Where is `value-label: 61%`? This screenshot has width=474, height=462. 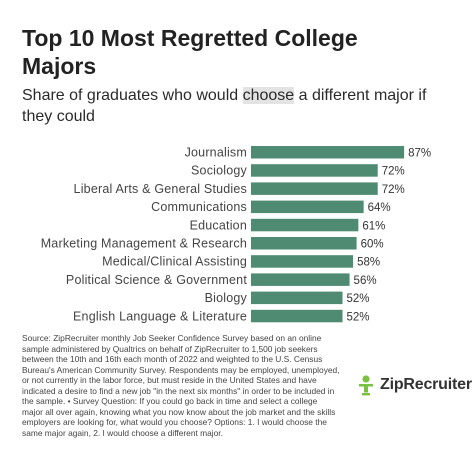
value-label: 61% is located at coordinates (373, 226).